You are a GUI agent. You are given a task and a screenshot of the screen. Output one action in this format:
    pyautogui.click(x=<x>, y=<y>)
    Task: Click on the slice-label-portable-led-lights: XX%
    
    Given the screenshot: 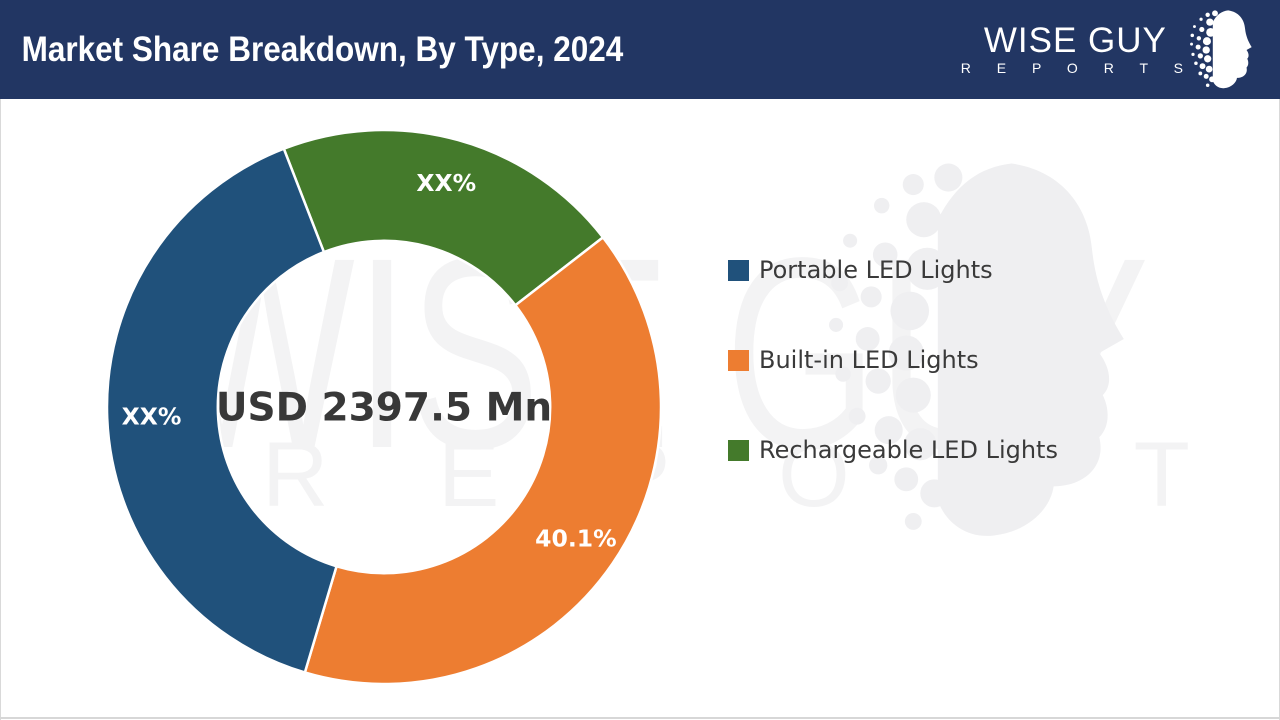 What is the action you would take?
    pyautogui.click(x=152, y=416)
    